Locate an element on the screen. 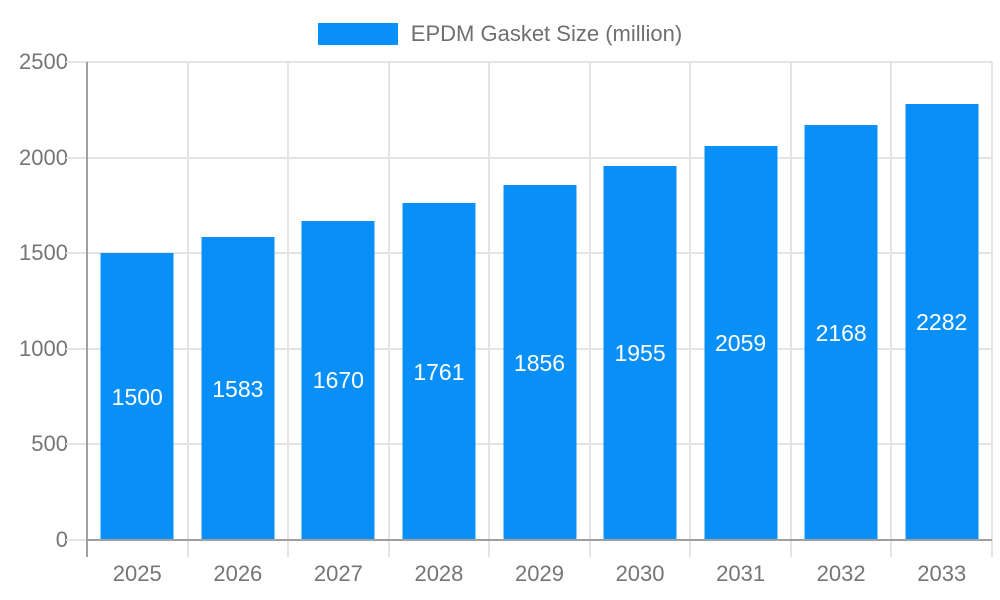 The height and width of the screenshot is (600, 1000). bar: 1500 is located at coordinates (137, 396).